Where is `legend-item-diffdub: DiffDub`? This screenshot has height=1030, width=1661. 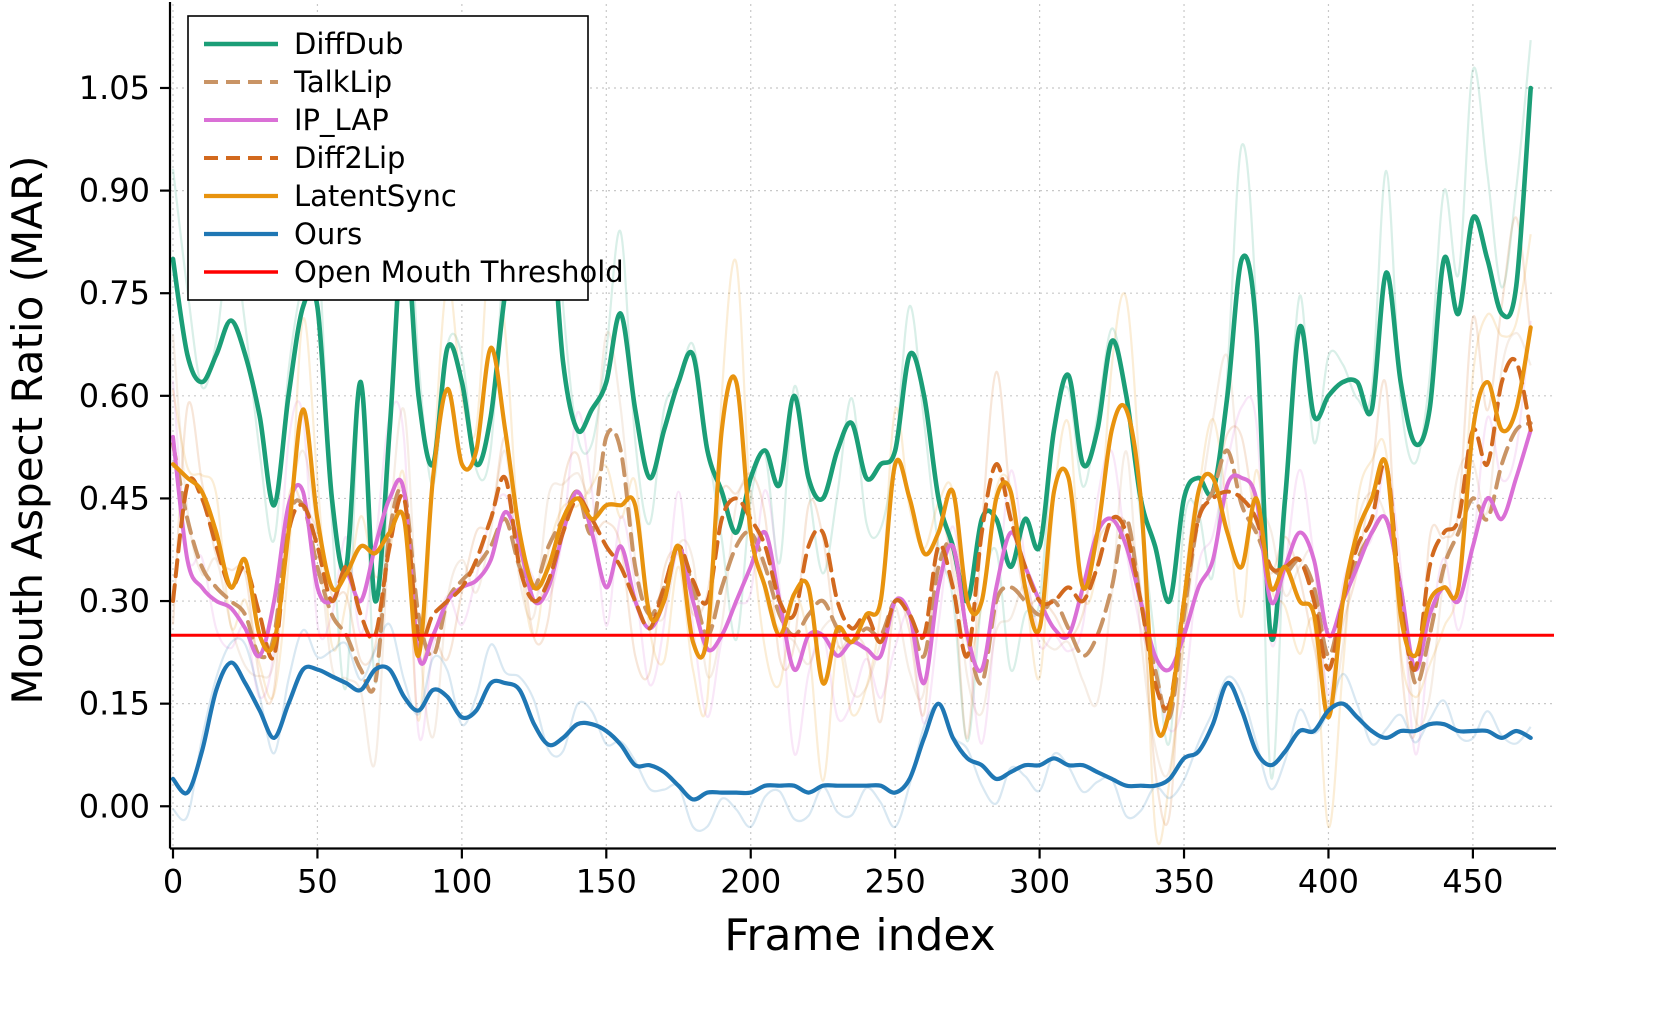
legend-item-diffdub: DiffDub is located at coordinates (304, 44).